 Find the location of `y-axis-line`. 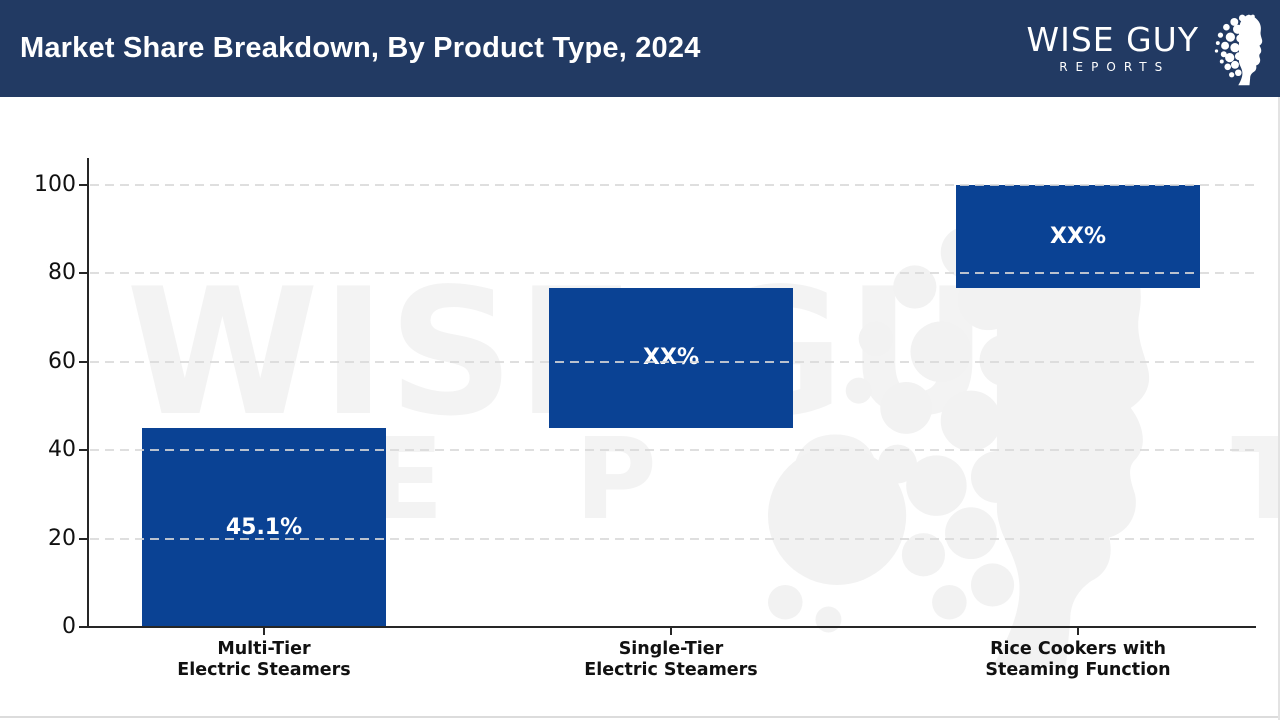

y-axis-line is located at coordinates (88, 393).